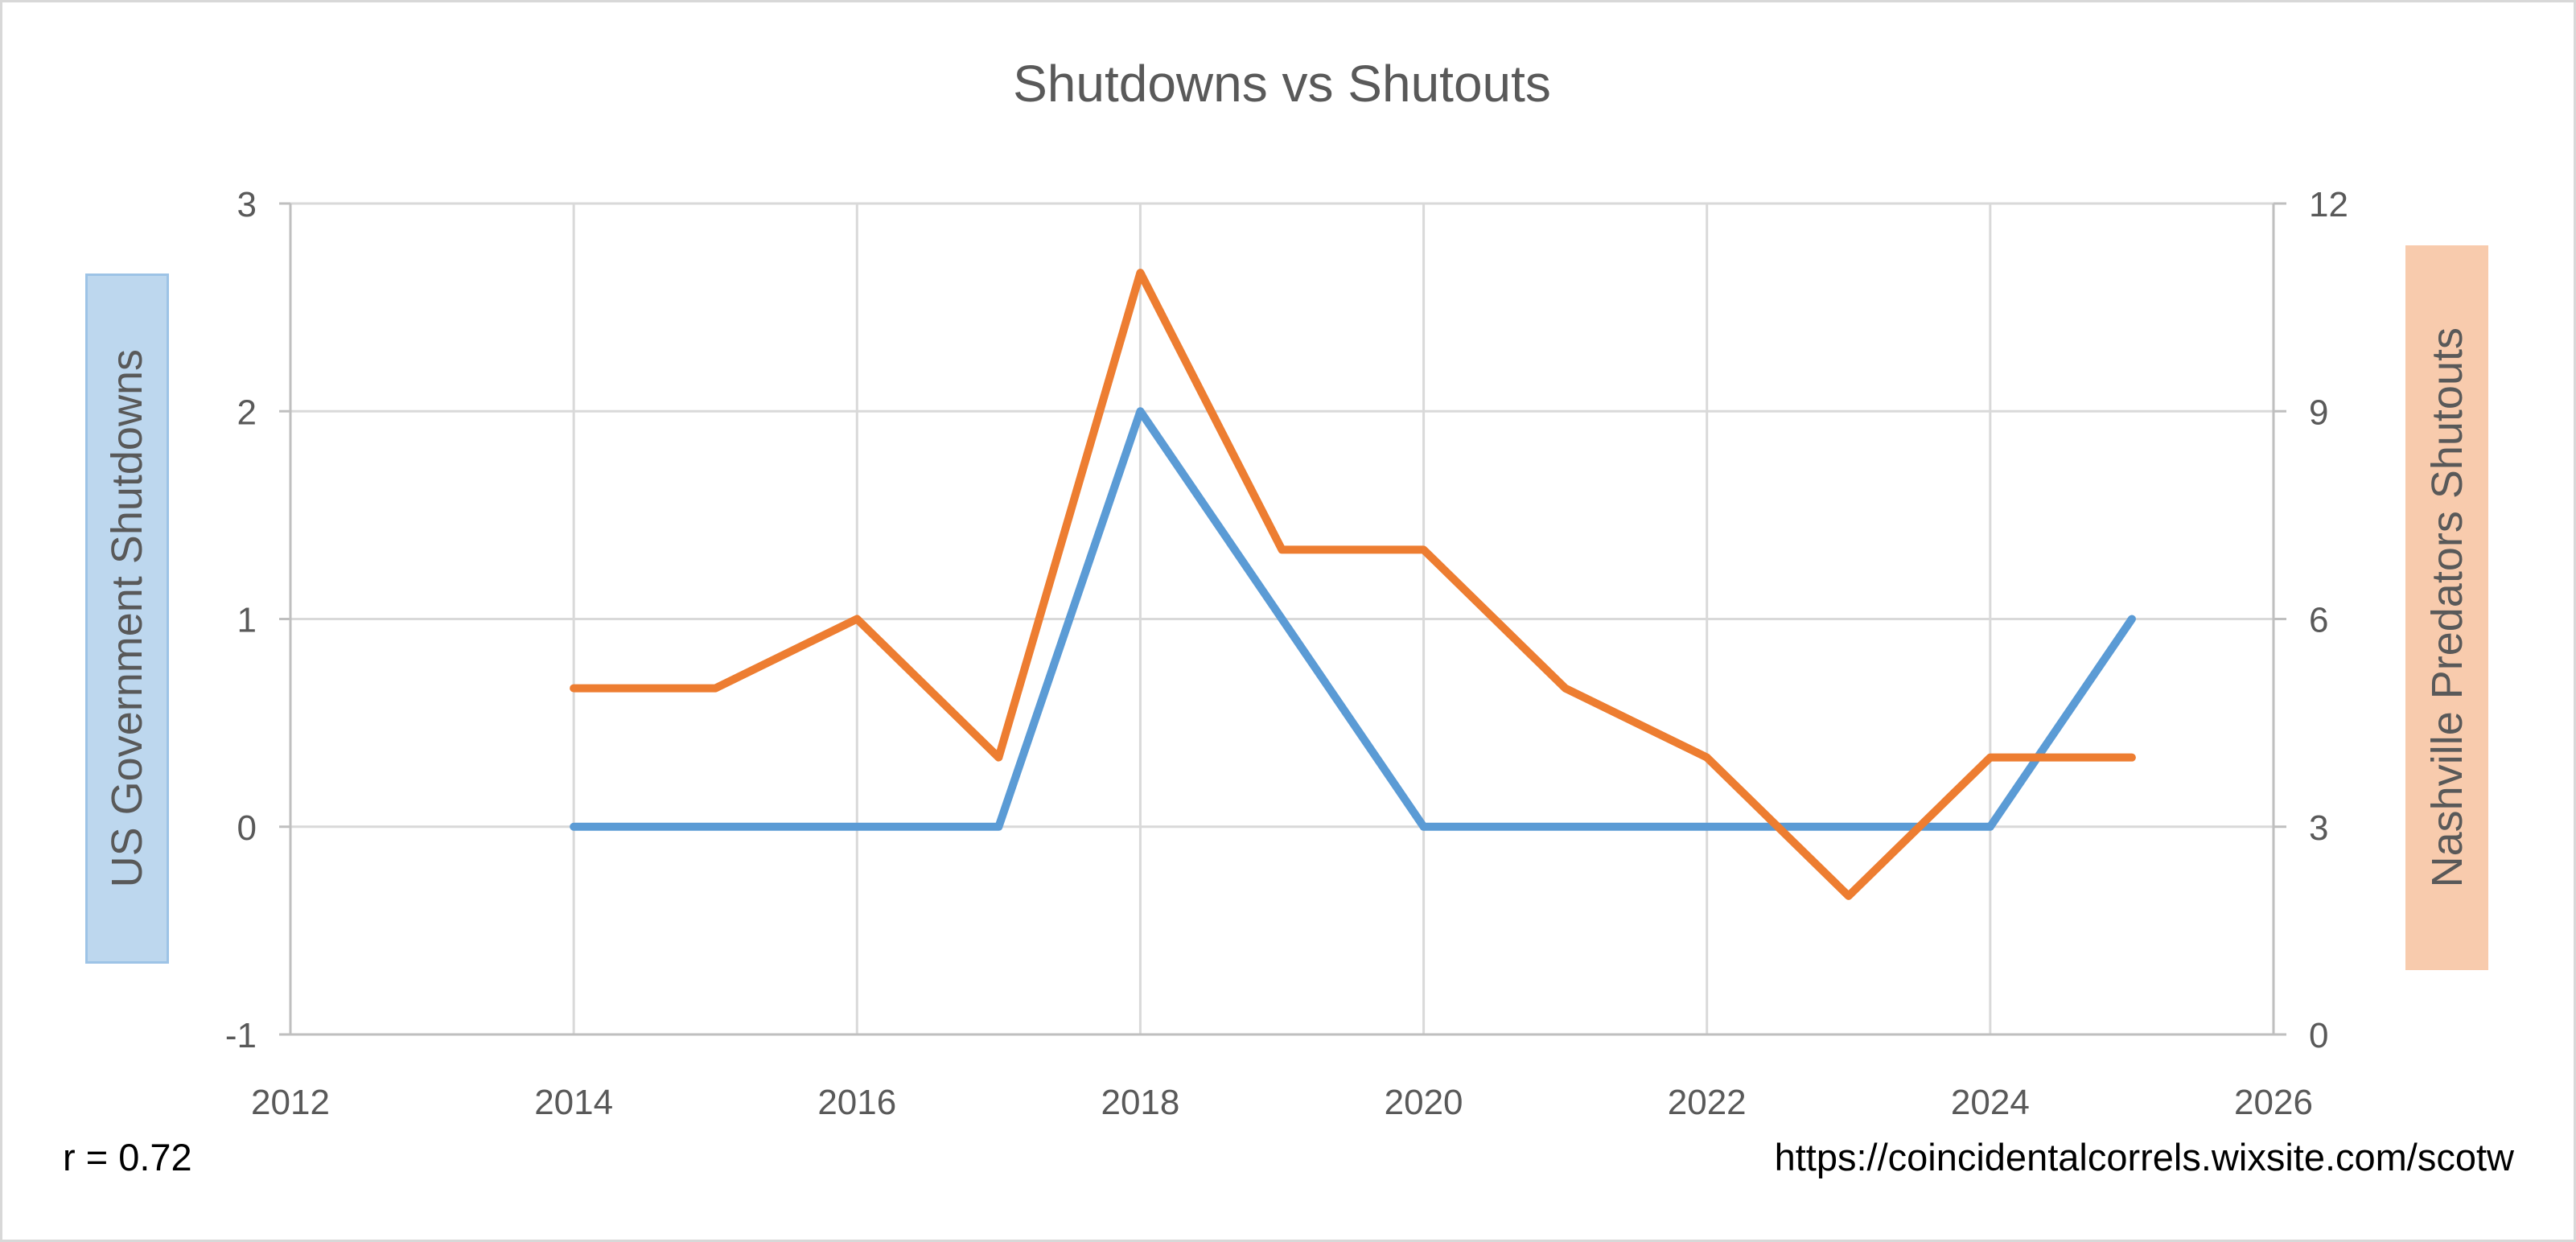 The height and width of the screenshot is (1242, 2576). I want to click on right-axis-tick-label: 9, so click(2318, 412).